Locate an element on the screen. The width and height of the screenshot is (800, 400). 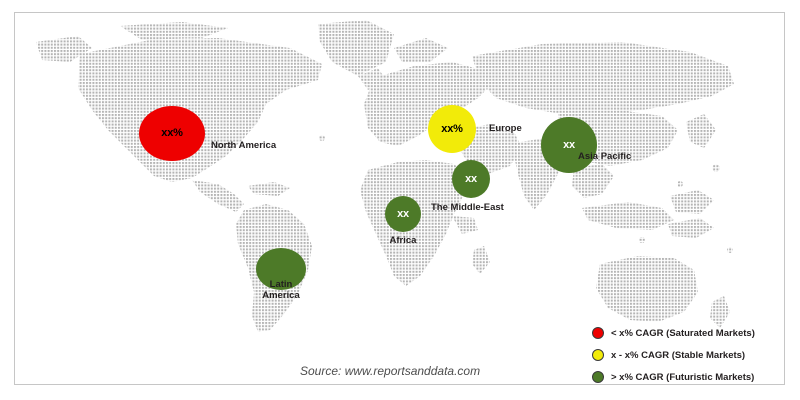
legend-dot-saturated-icon is located at coordinates (598, 333).